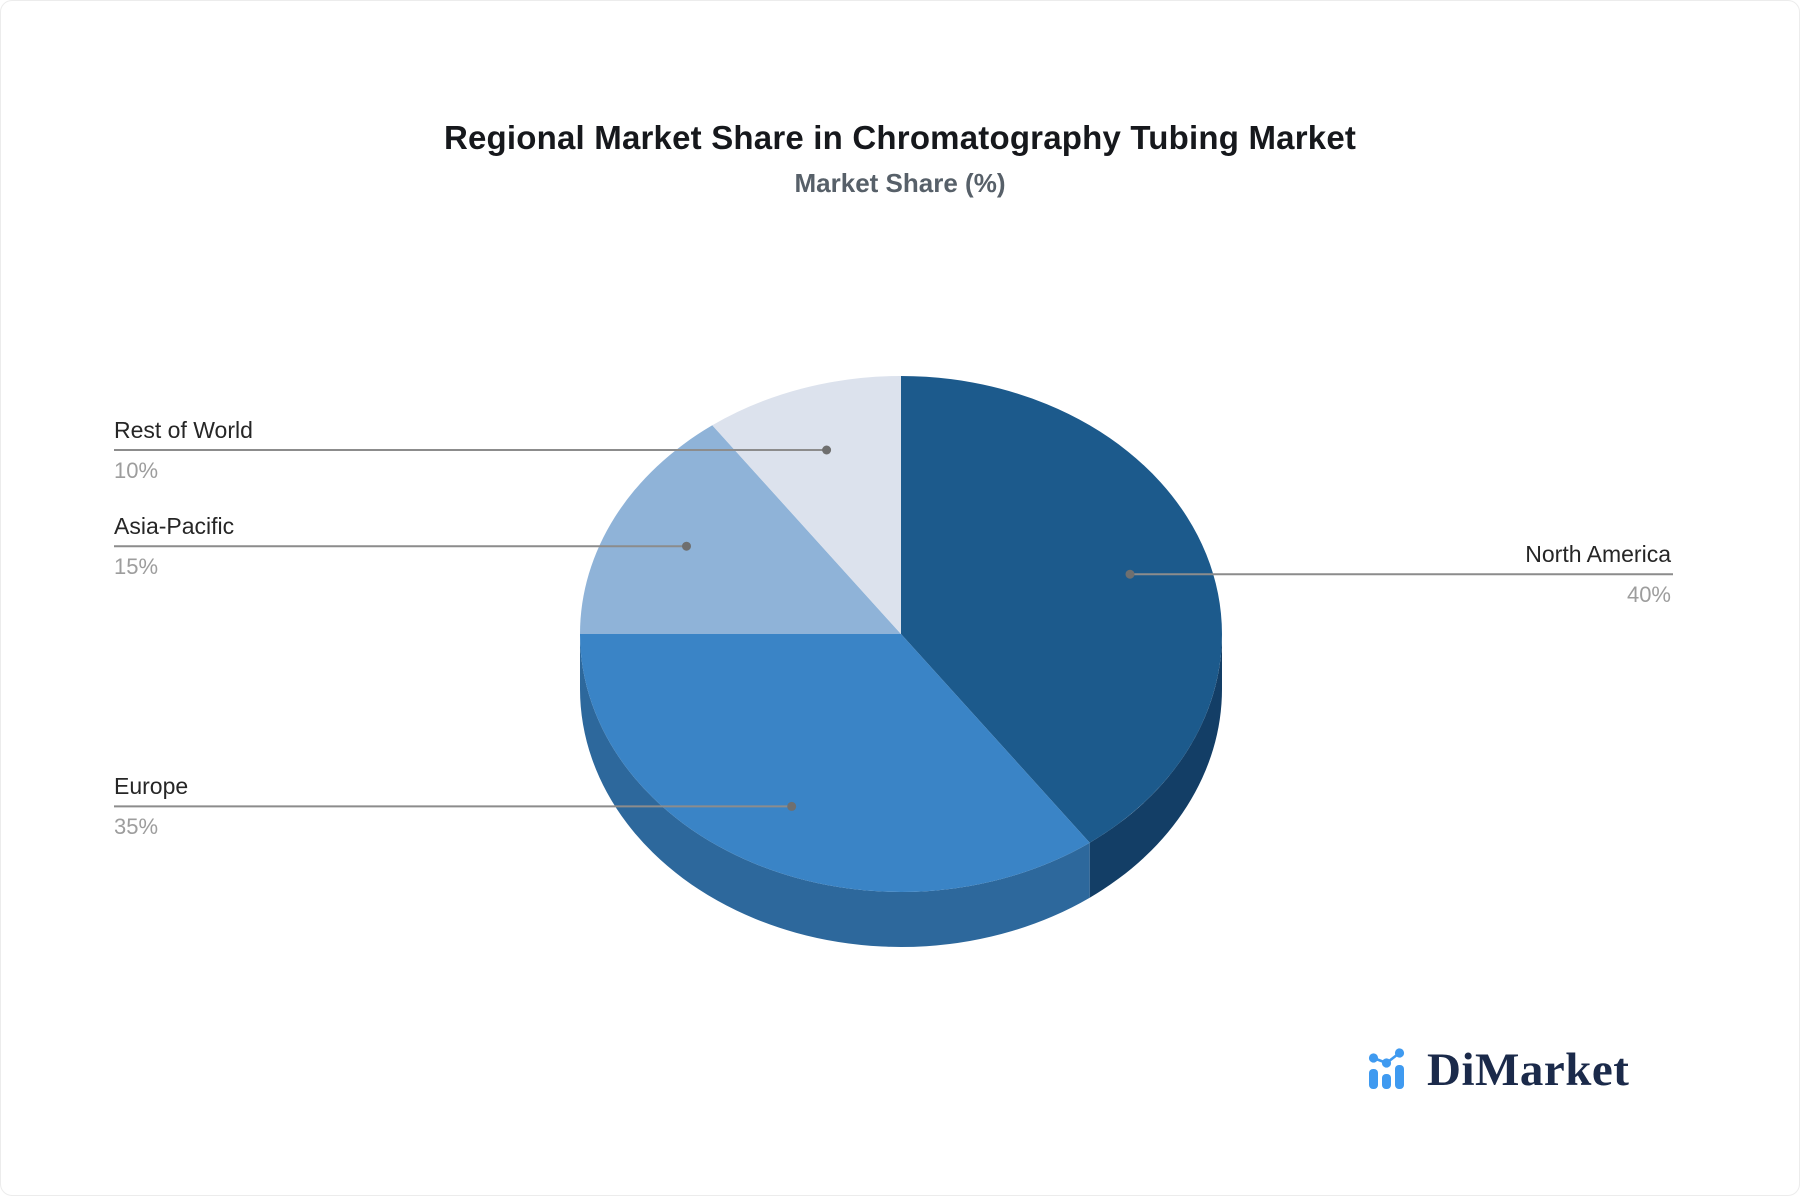  I want to click on brand-logo: DiMarket, so click(1498, 1070).